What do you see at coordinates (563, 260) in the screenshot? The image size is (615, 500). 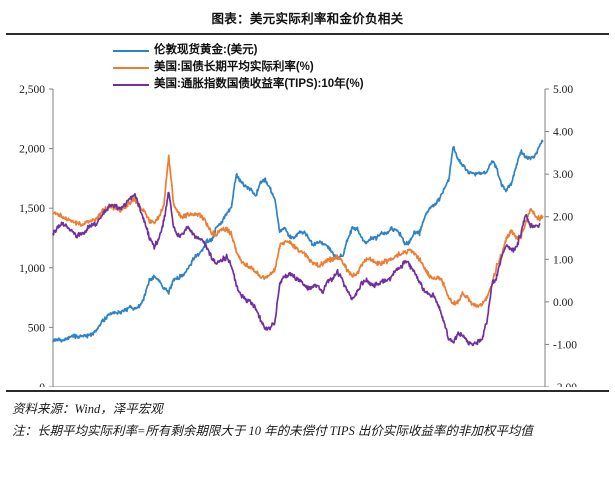 I see `svg-text: 1.00` at bounding box center [563, 260].